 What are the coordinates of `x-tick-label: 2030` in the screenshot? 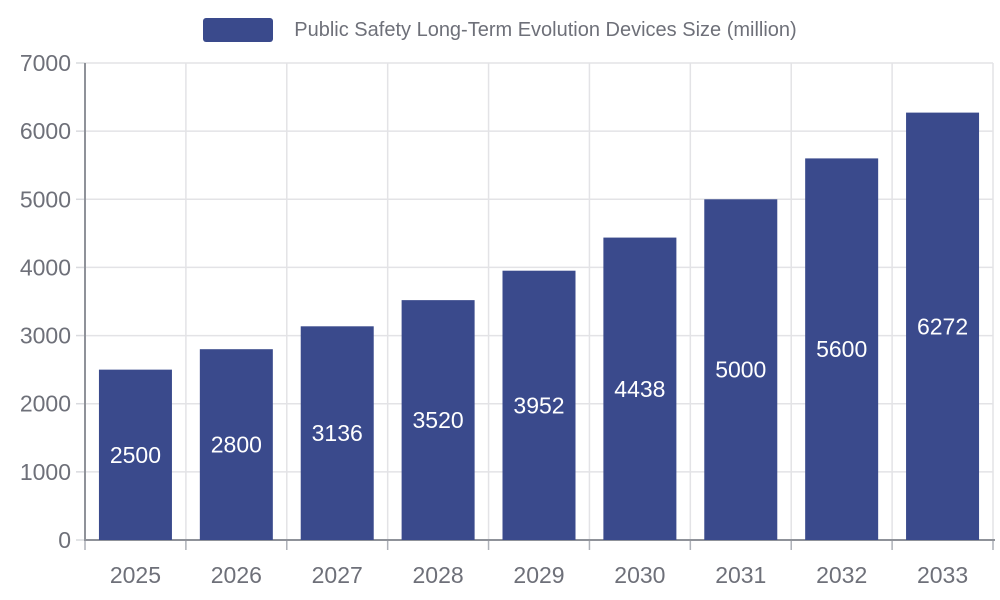 It's located at (639, 575).